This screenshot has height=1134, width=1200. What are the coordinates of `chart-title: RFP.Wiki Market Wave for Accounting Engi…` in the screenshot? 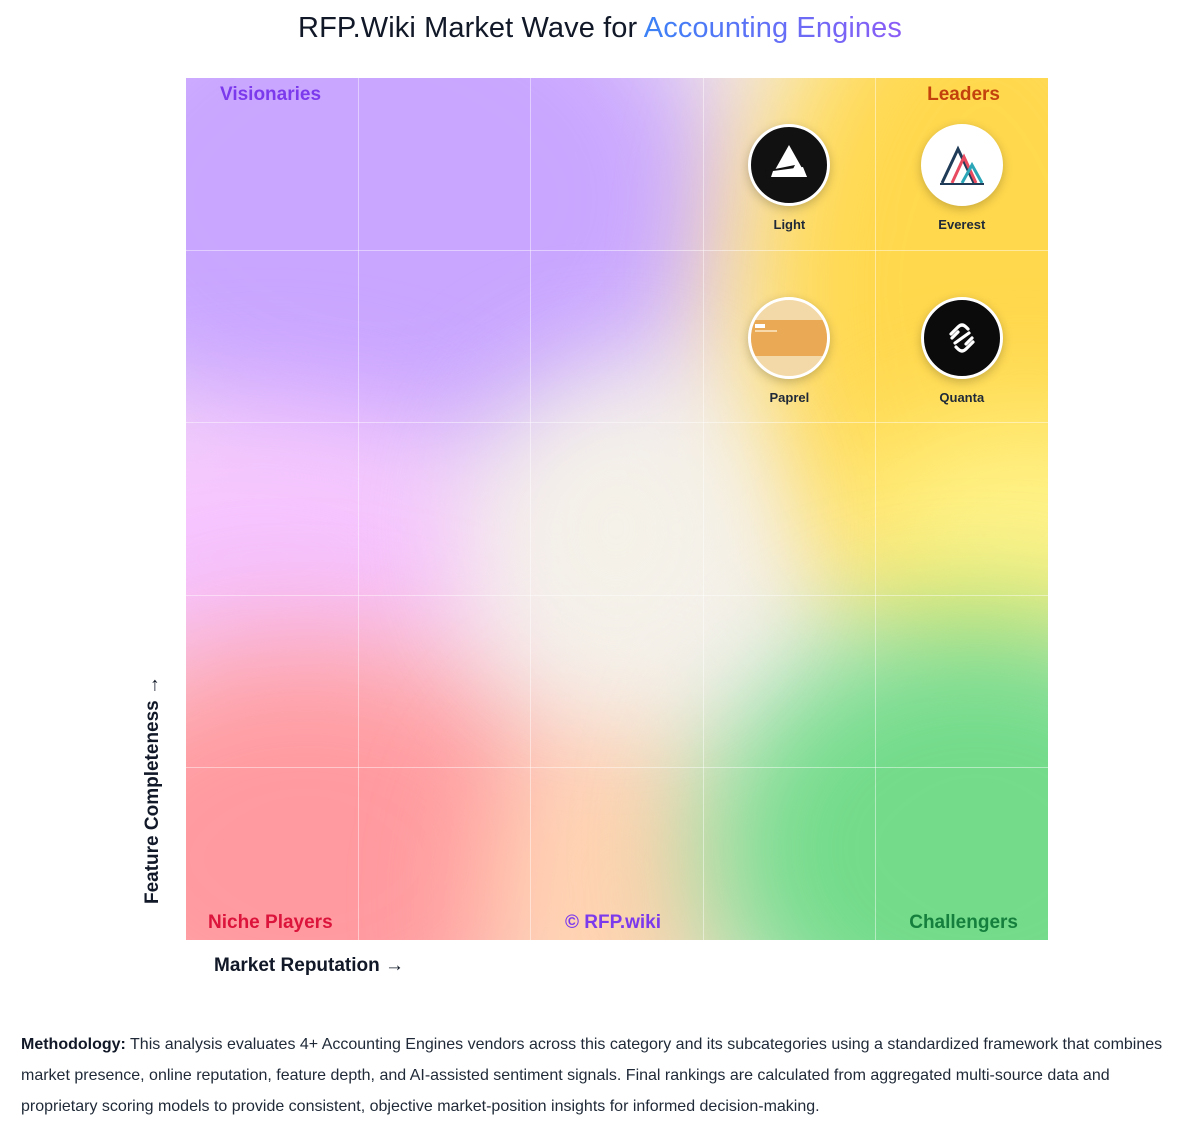 It's located at (600, 28).